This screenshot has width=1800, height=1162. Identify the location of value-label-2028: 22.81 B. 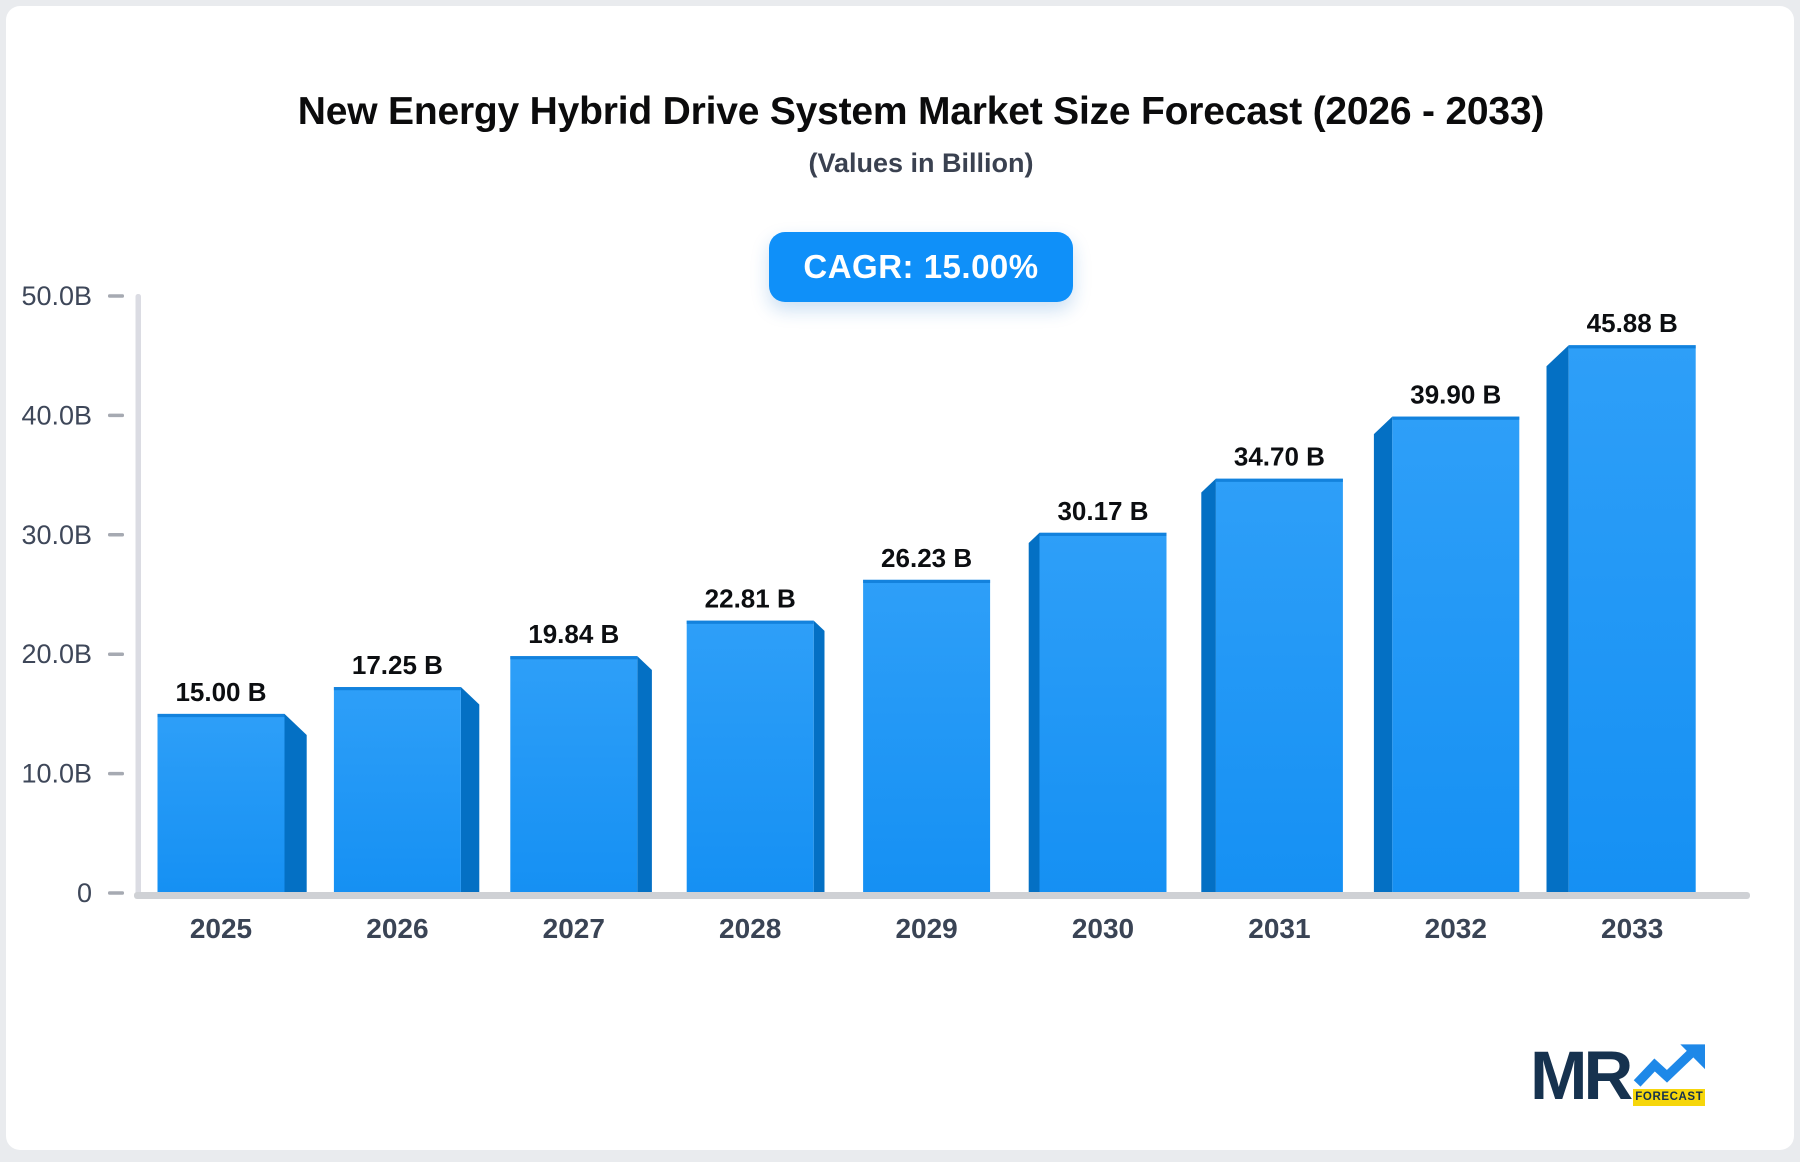
(750, 599).